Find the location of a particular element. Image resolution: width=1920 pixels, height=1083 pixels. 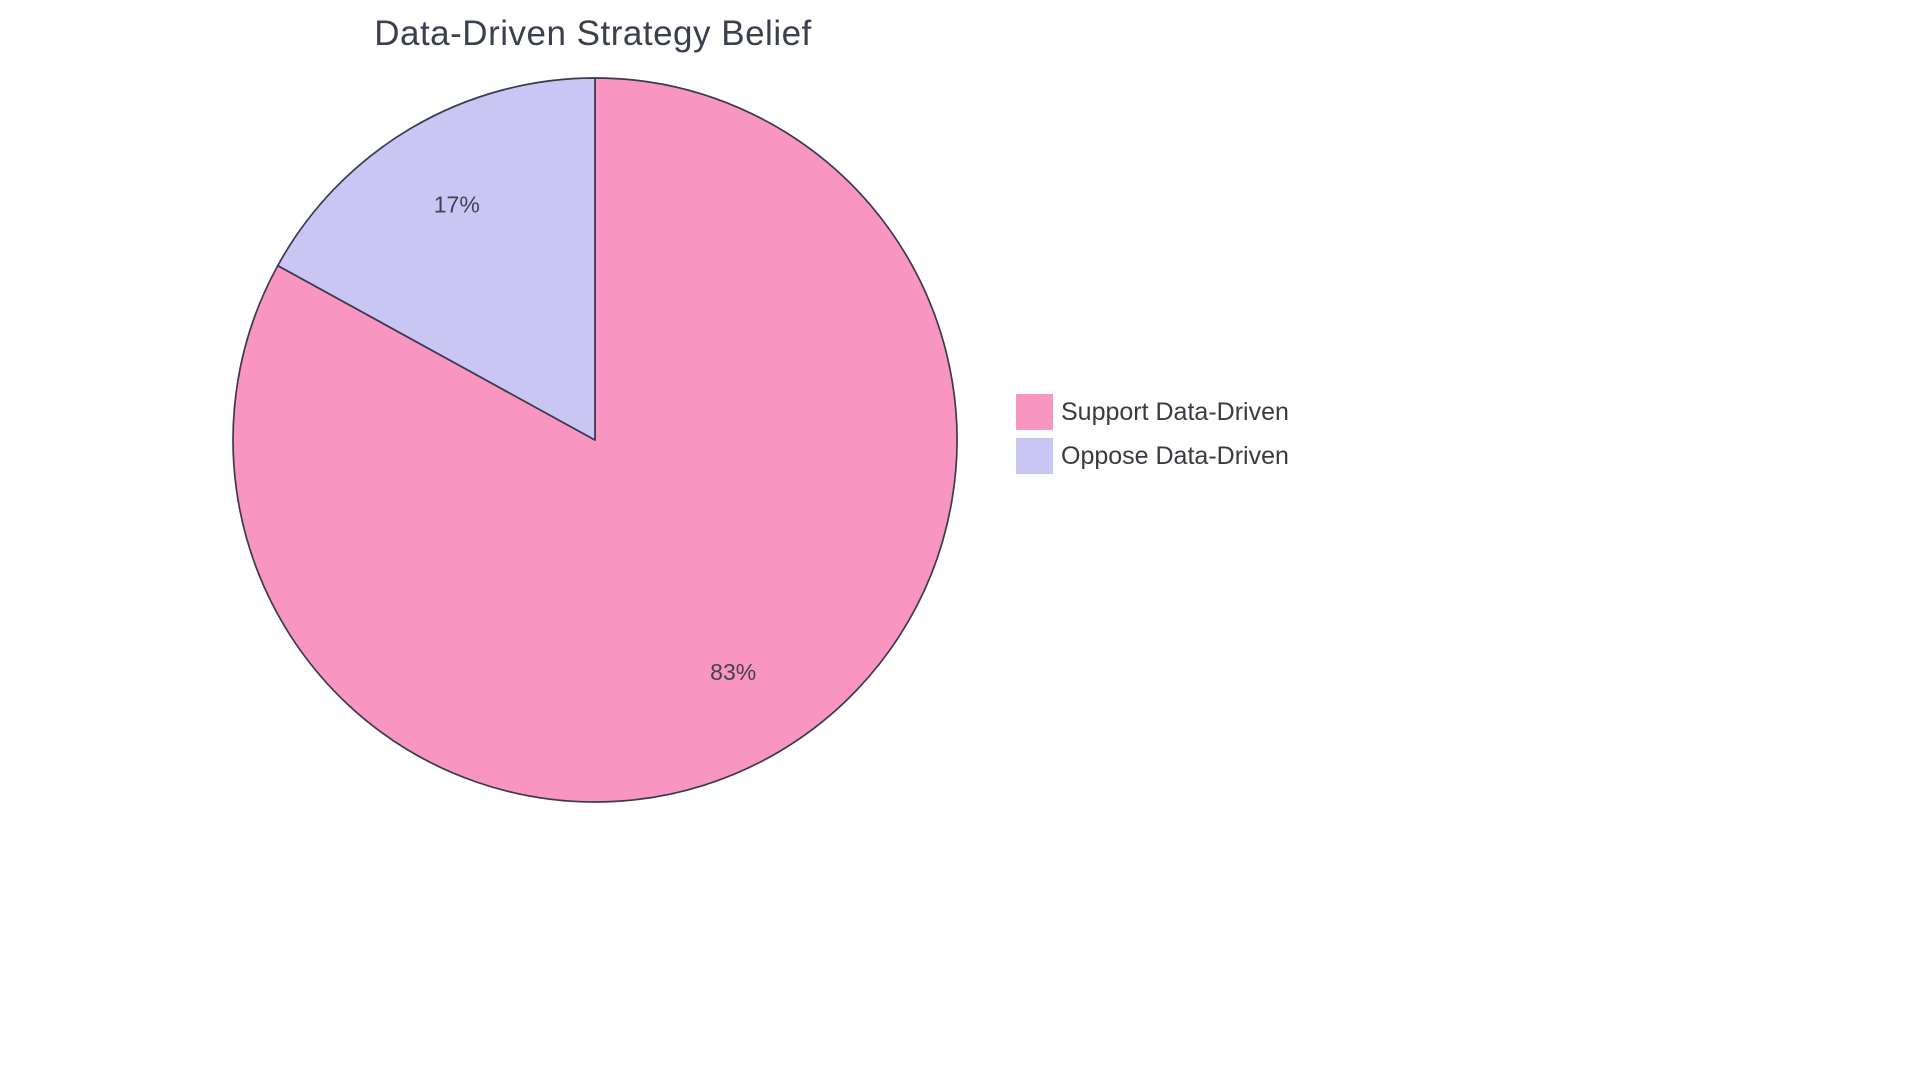

legend-swatch-oppose is located at coordinates (1034, 456).